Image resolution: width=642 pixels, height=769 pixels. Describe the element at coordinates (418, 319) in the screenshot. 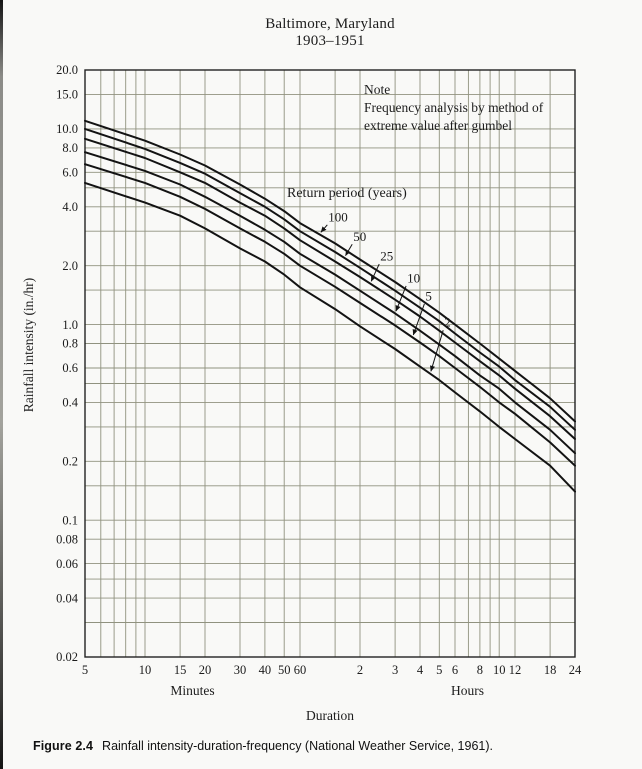

I see `curve-label-arrow-5yr` at that location.